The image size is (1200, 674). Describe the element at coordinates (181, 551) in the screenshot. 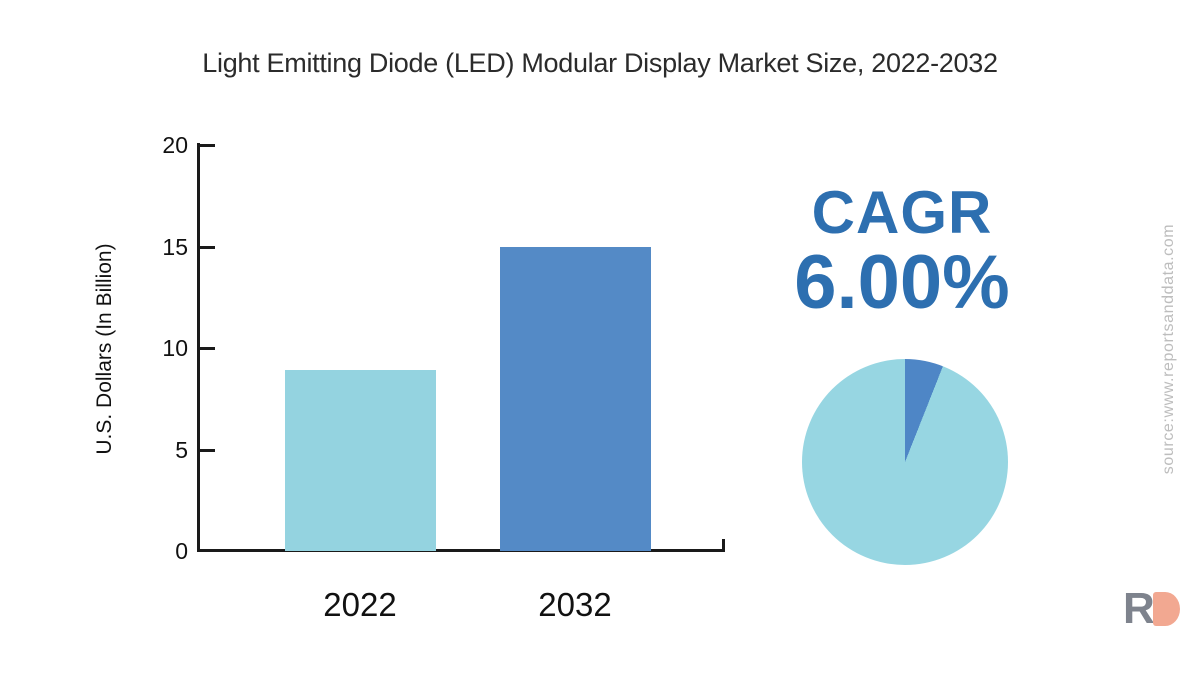

I see `ytick-label: 0` at that location.